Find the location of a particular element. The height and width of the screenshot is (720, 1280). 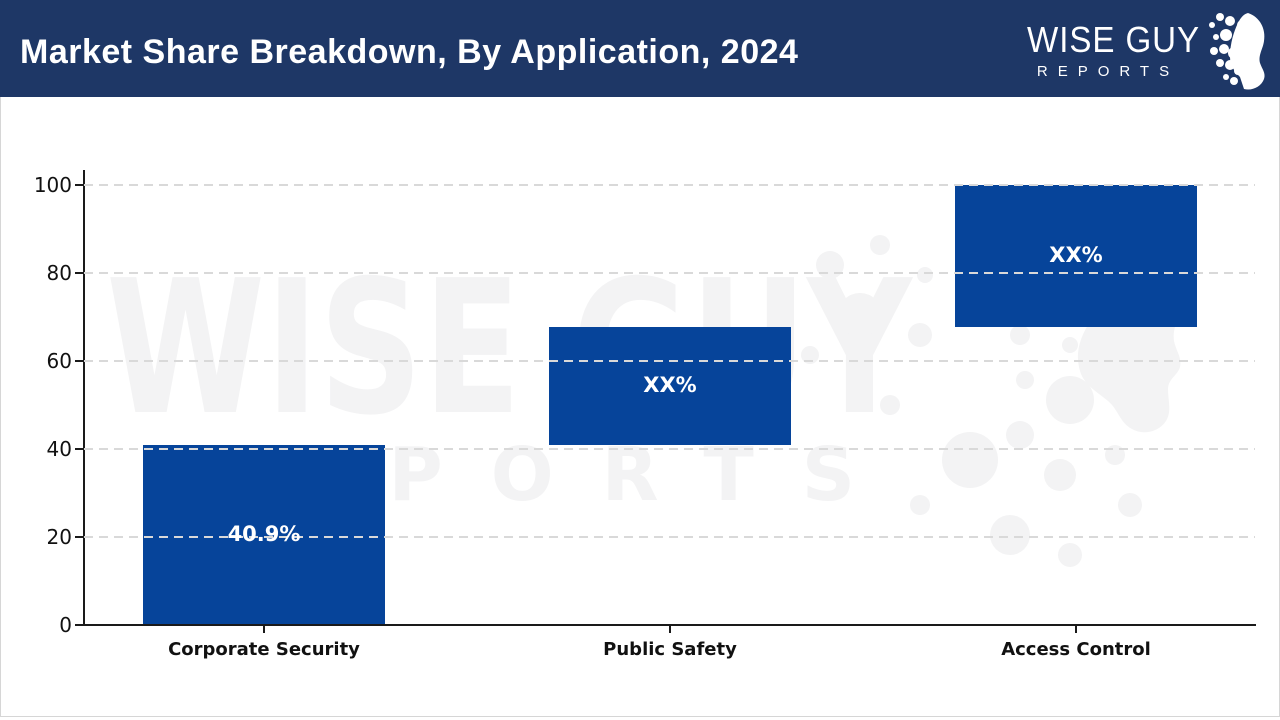

wise-guy-reports-logo: WISE GUY REPORTS is located at coordinates (1141, 49).